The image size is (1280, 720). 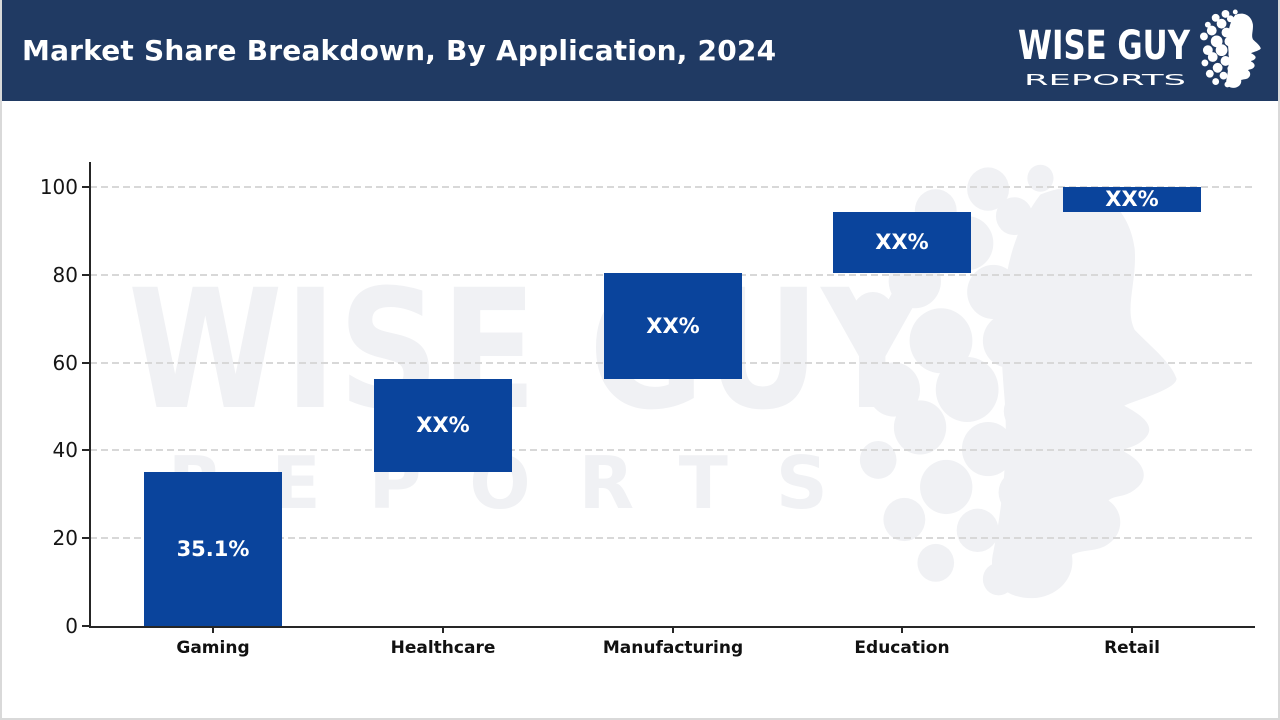 I want to click on bar-retail: XX%, so click(x=1132, y=199).